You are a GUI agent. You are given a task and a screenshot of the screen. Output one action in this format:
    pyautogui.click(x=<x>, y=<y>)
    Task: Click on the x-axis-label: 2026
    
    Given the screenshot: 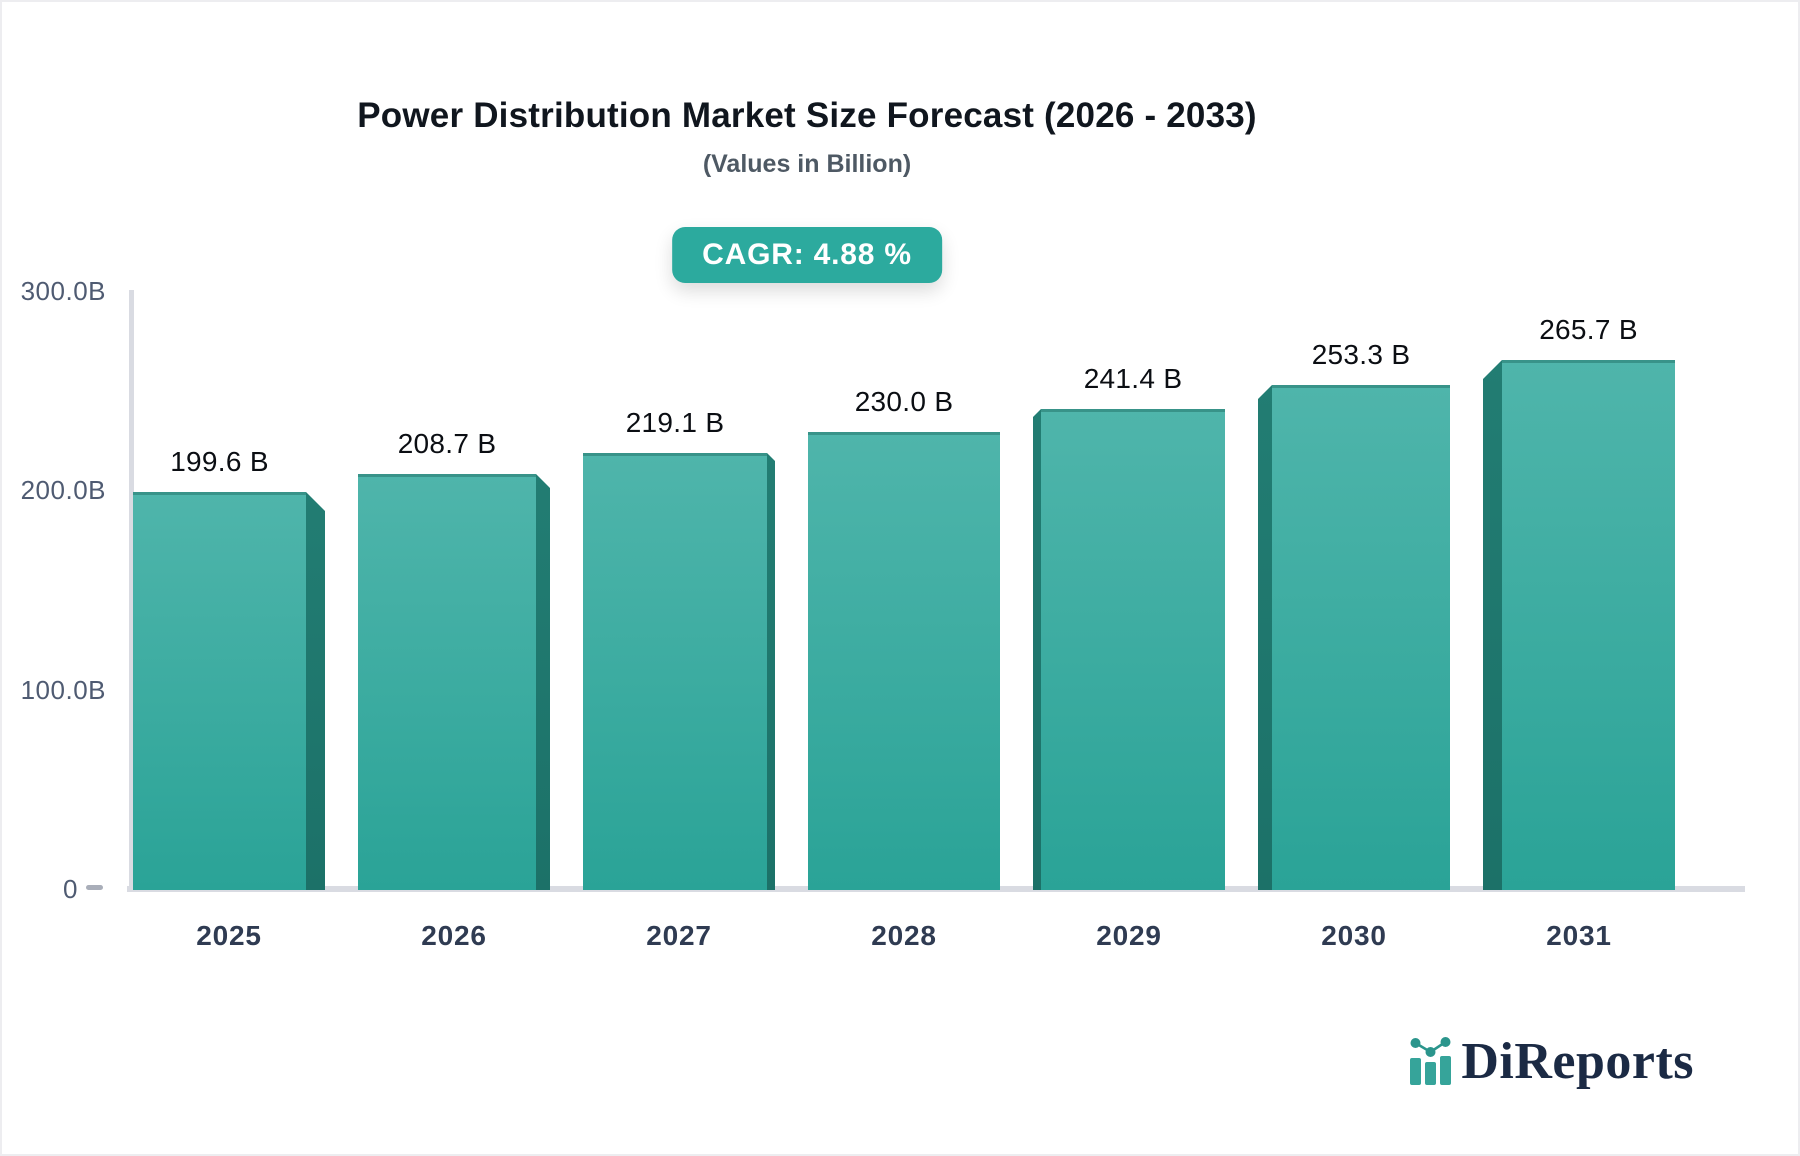 What is the action you would take?
    pyautogui.click(x=454, y=935)
    